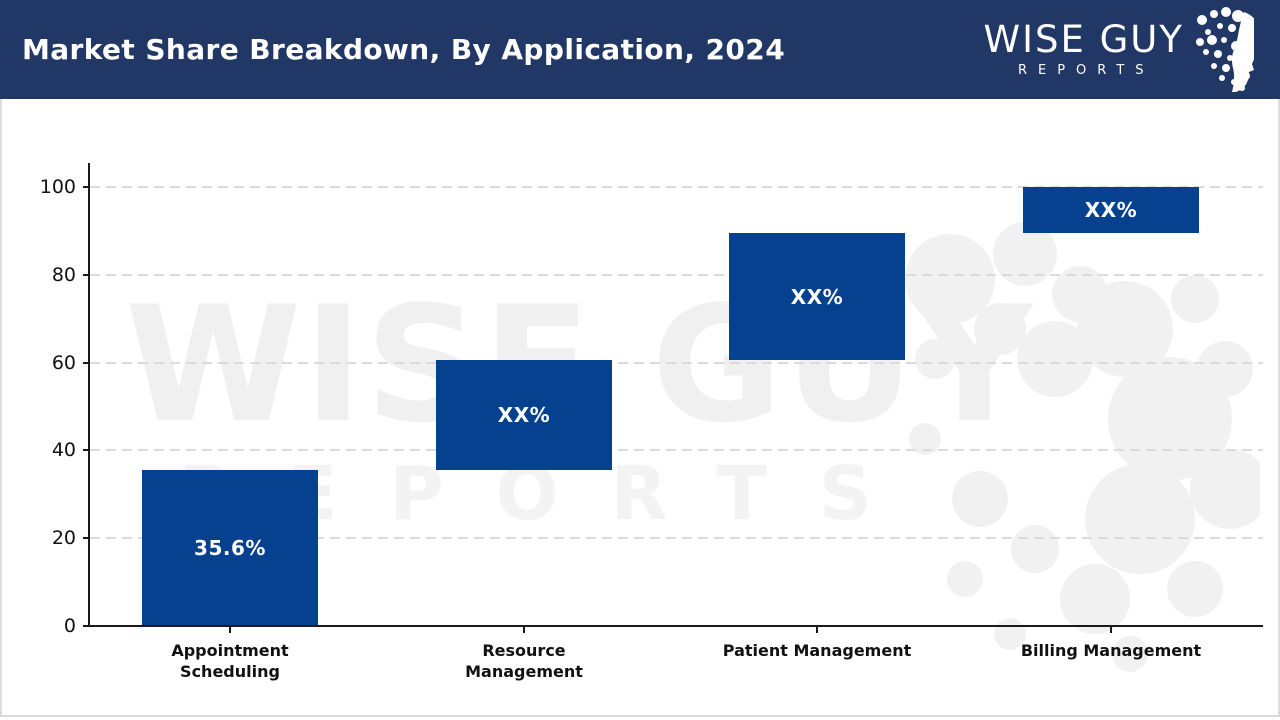 The image size is (1280, 720). Describe the element at coordinates (69, 626) in the screenshot. I see `y-tick-label: 0` at that location.